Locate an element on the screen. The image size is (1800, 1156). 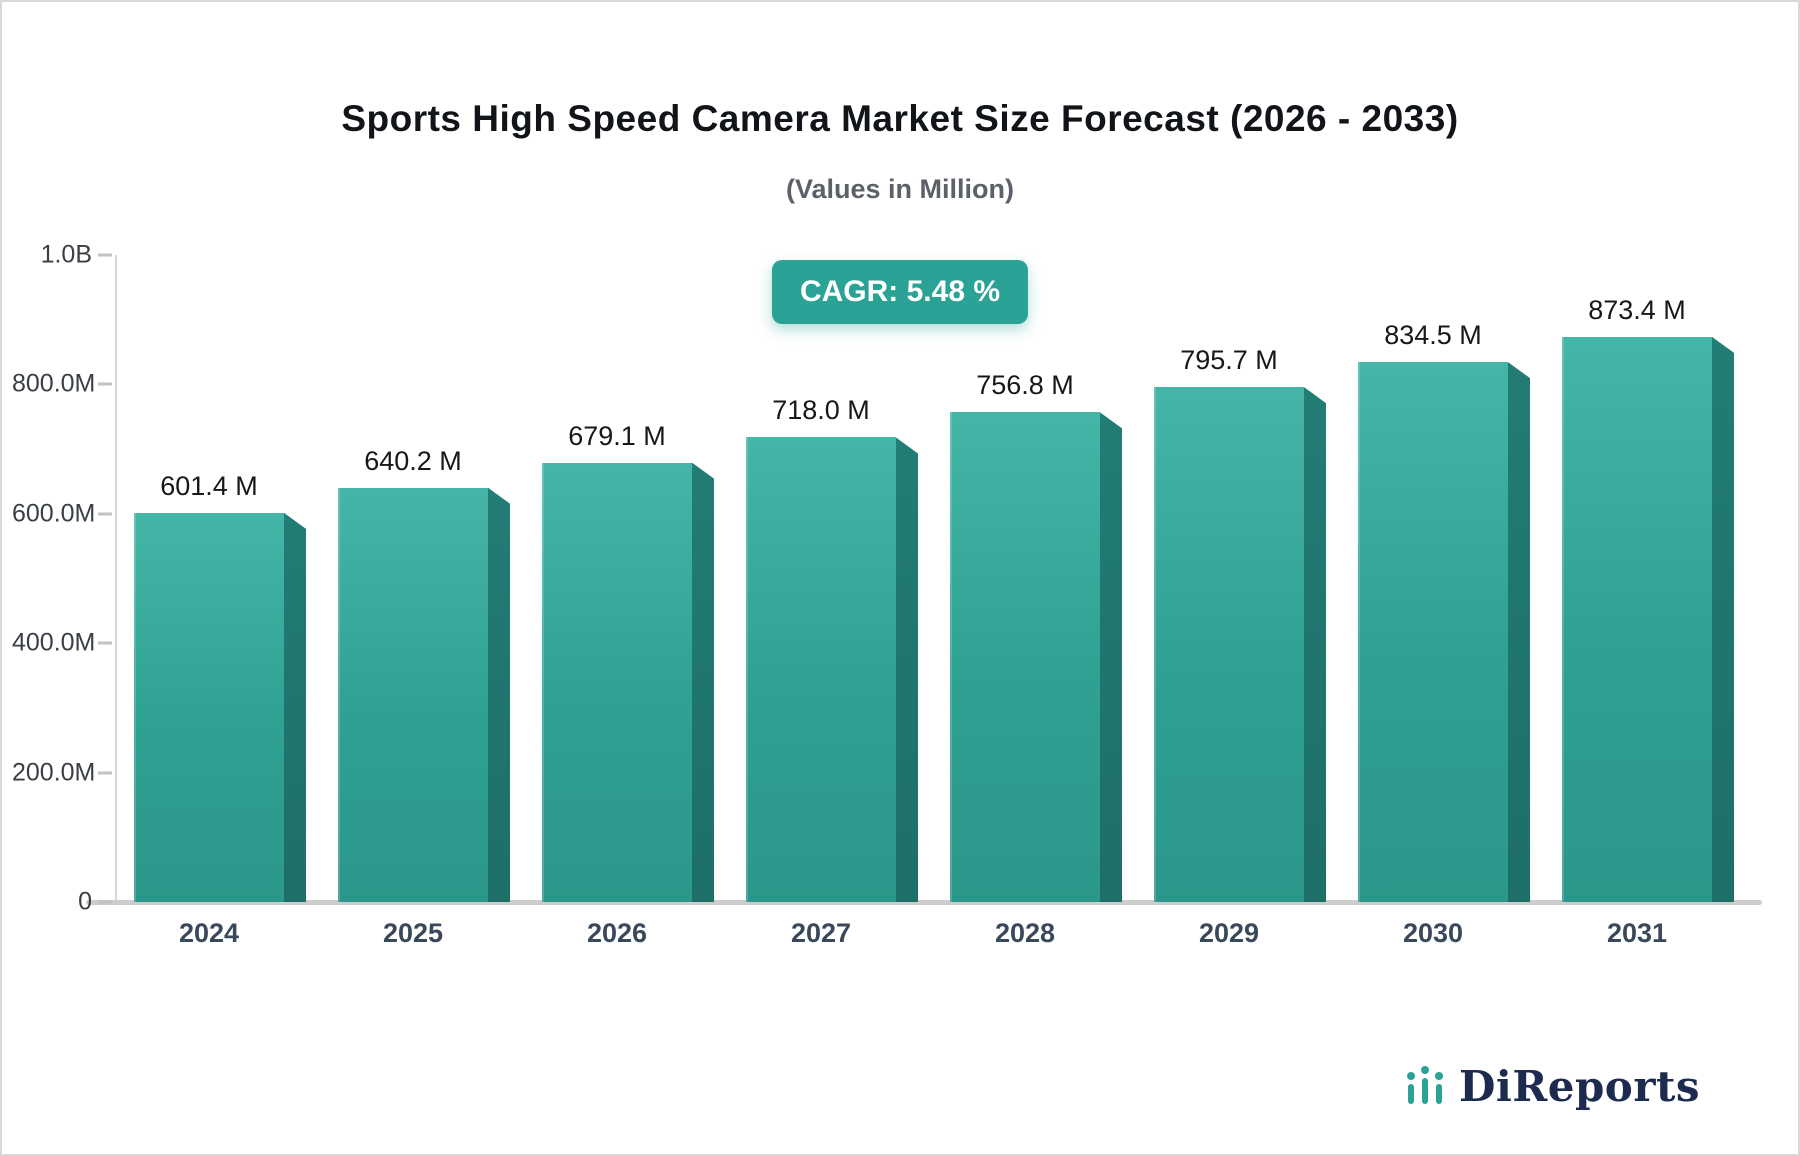
bar-2031 is located at coordinates (1648, 619).